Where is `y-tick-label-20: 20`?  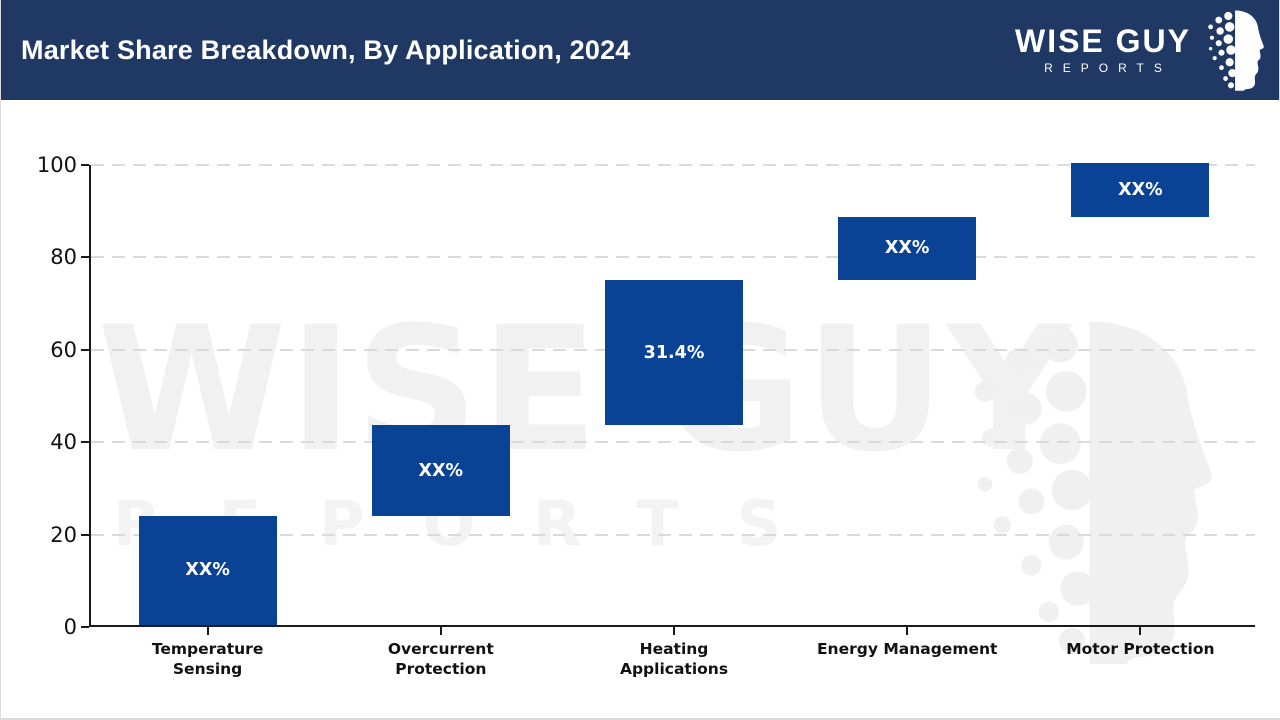
y-tick-label-20: 20 is located at coordinates (63, 534).